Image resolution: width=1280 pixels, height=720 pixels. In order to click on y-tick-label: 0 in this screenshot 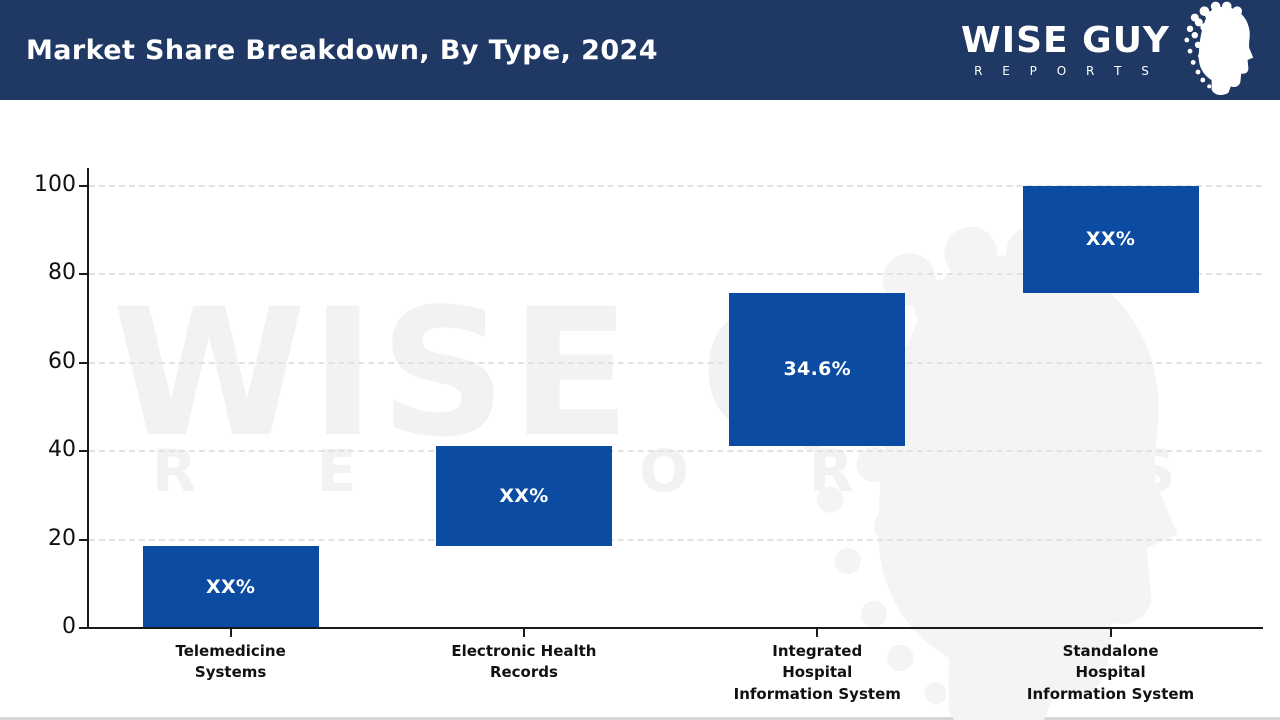, I will do `click(69, 626)`.